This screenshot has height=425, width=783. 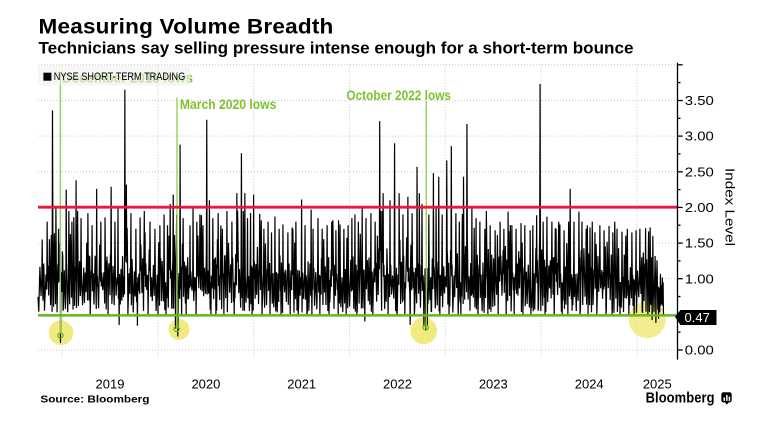 What do you see at coordinates (699, 171) in the screenshot?
I see `svg-text: 2.50` at bounding box center [699, 171].